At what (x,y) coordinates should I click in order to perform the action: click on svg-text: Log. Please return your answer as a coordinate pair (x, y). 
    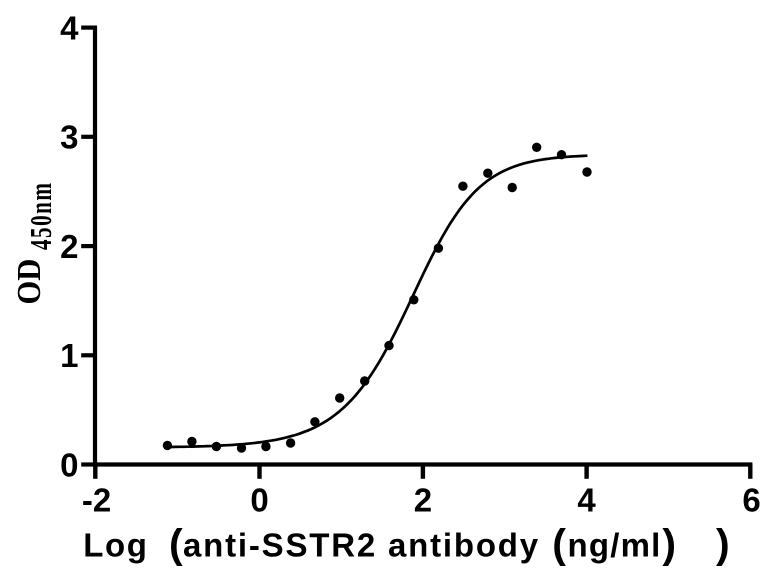
    Looking at the image, I should click on (115, 545).